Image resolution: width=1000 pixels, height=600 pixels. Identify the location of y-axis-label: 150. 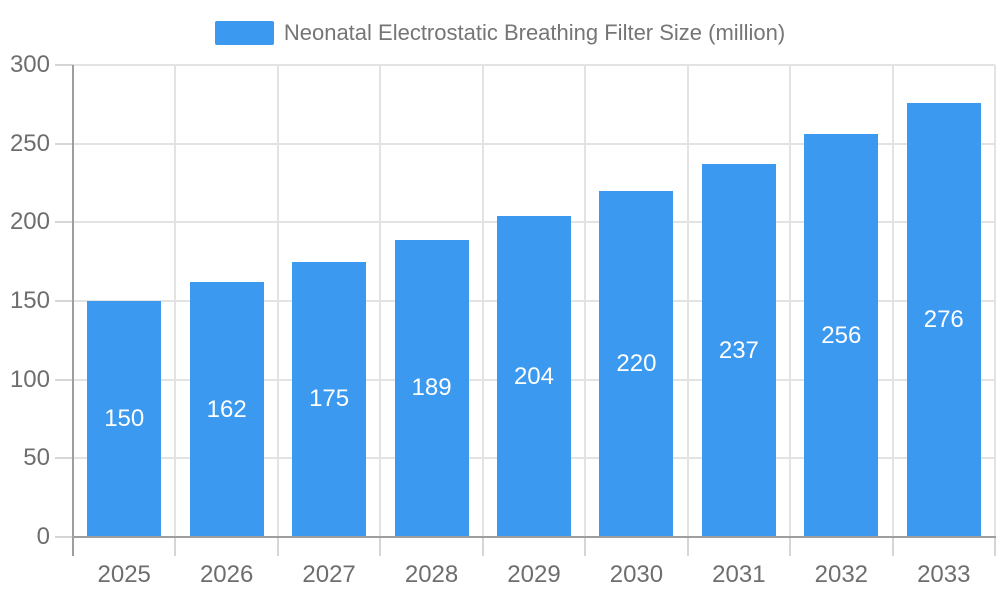
(29, 300).